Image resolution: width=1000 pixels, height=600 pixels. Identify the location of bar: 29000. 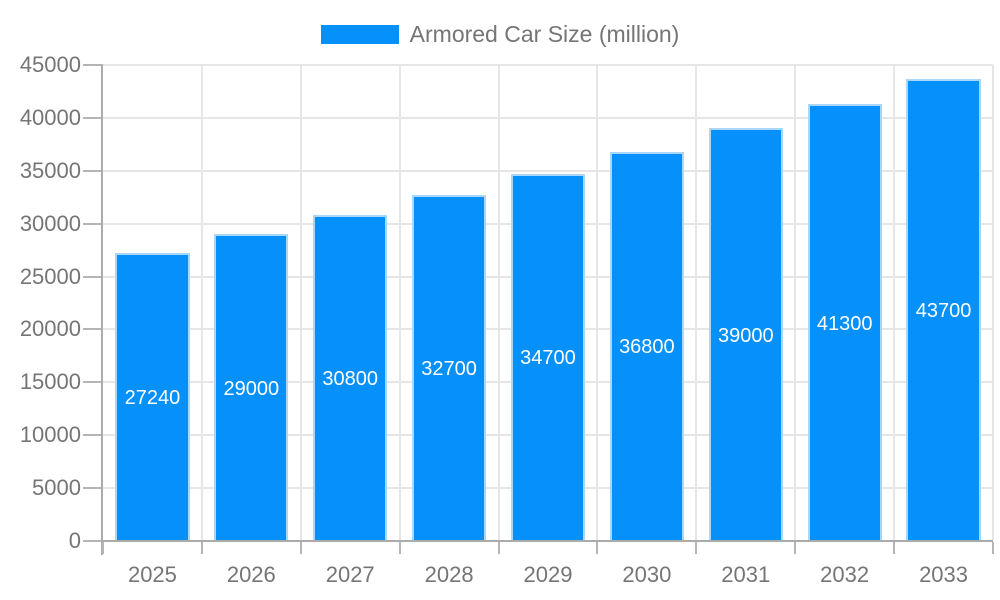
(251, 387).